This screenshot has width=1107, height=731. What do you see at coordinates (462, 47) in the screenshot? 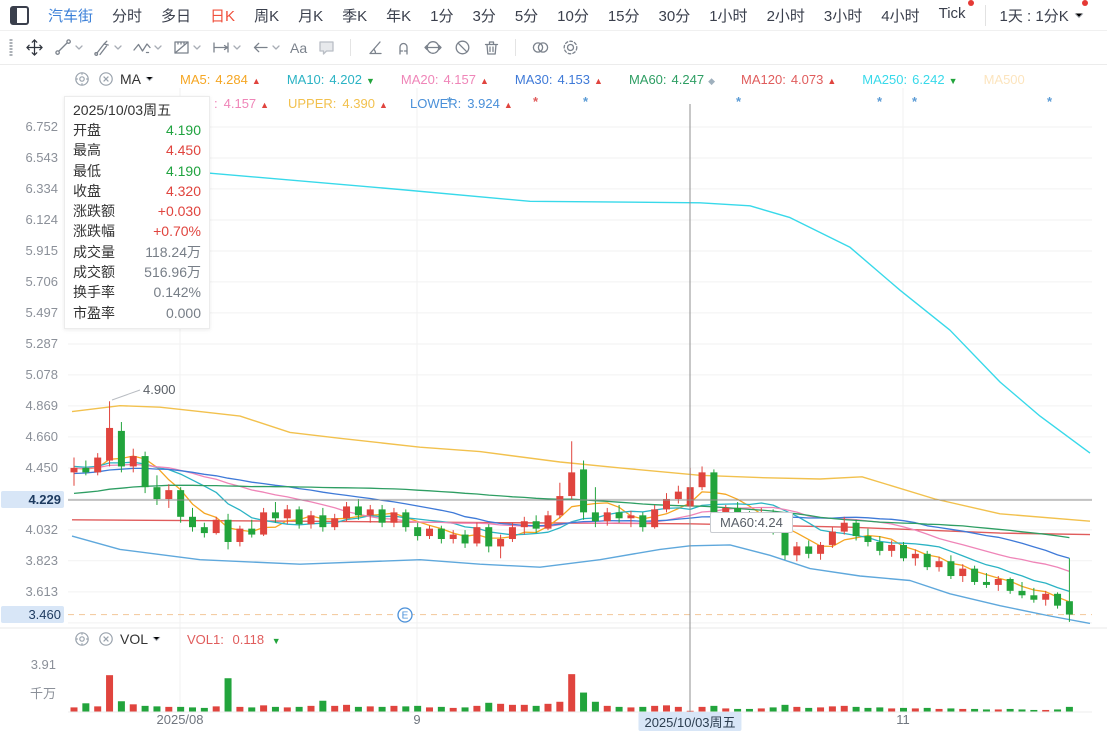
I see `ban-icon` at bounding box center [462, 47].